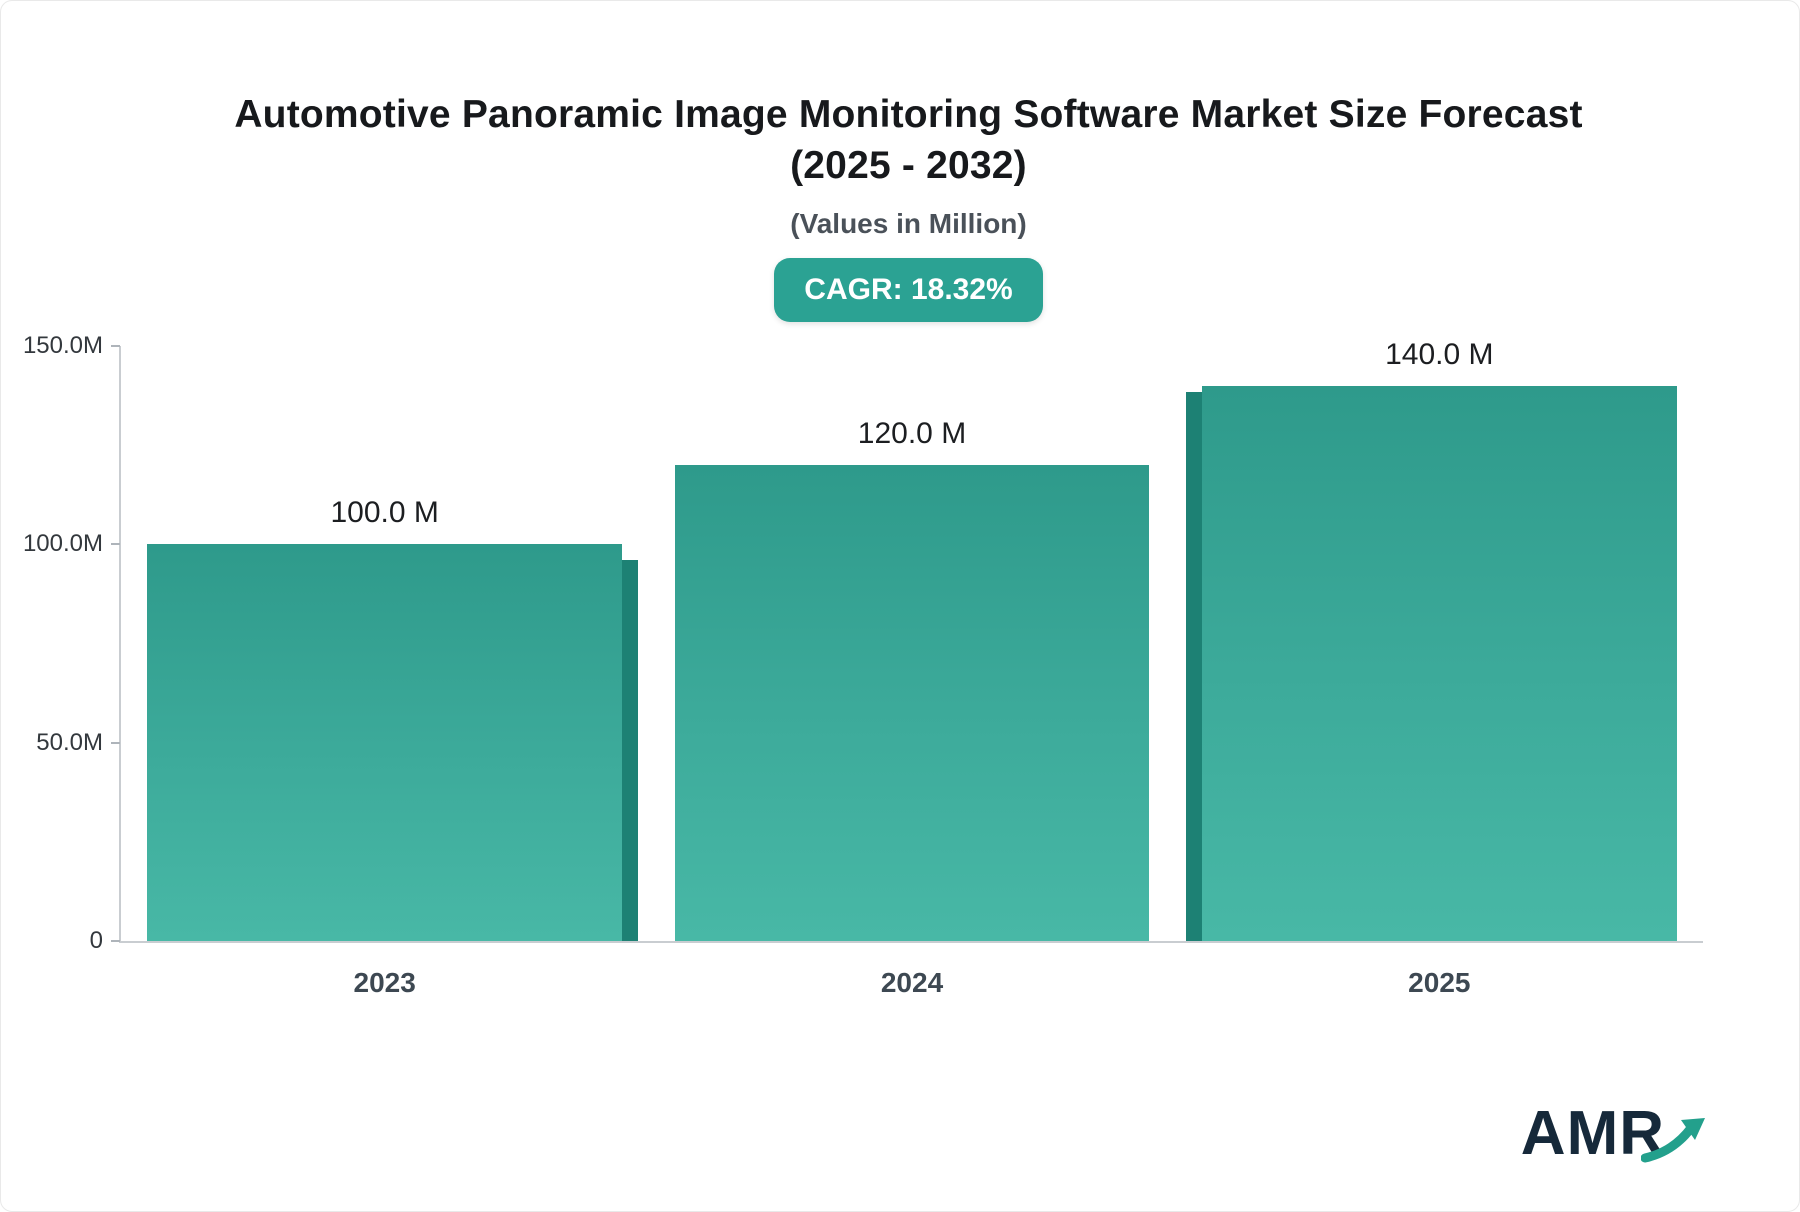 Image resolution: width=1800 pixels, height=1212 pixels. What do you see at coordinates (96, 940) in the screenshot?
I see `y-tick-label: 0` at bounding box center [96, 940].